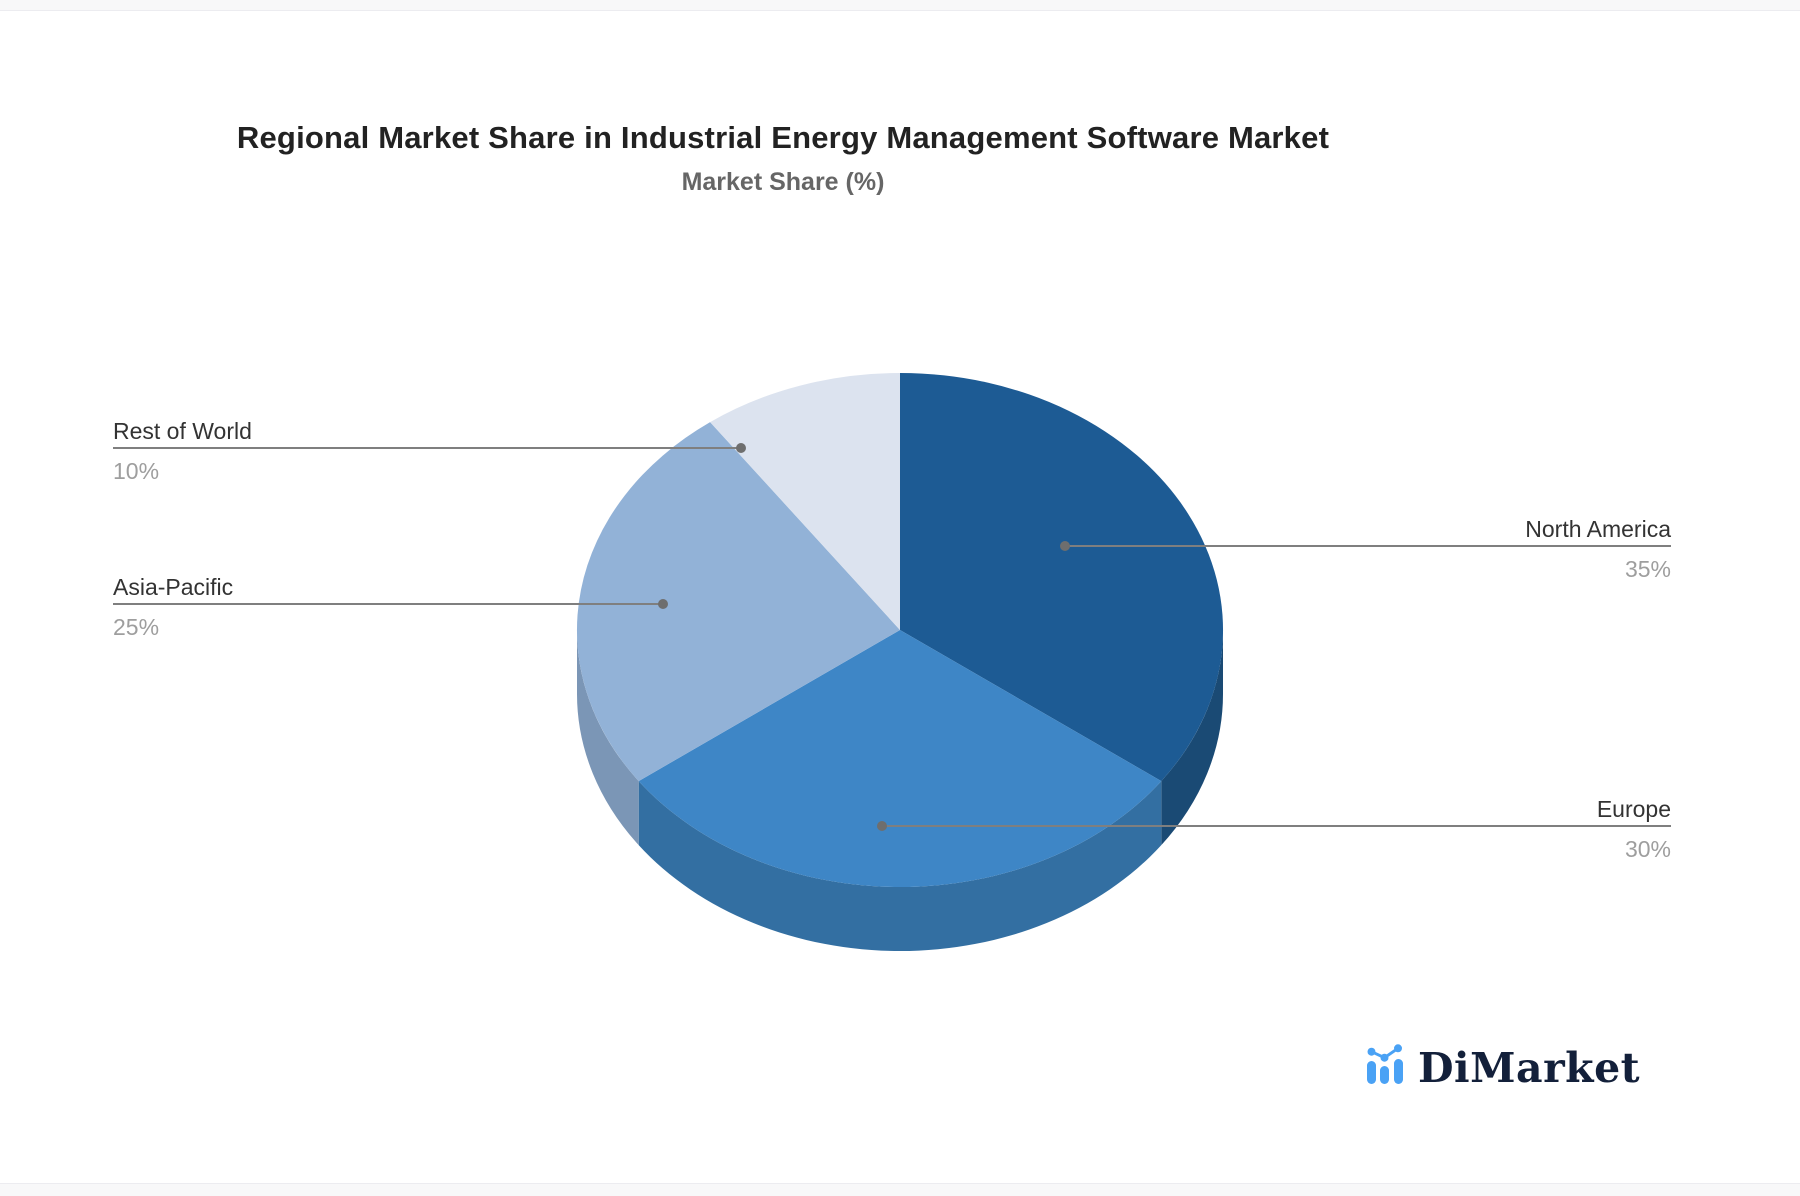  Describe the element at coordinates (900, 5) in the screenshot. I see `top-edge-strip` at that location.